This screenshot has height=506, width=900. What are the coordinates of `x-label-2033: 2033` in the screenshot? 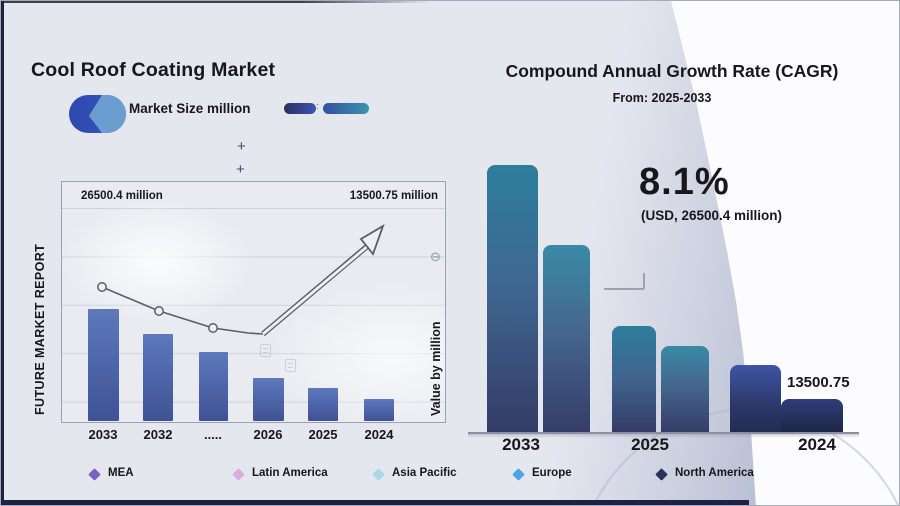 It's located at (103, 434).